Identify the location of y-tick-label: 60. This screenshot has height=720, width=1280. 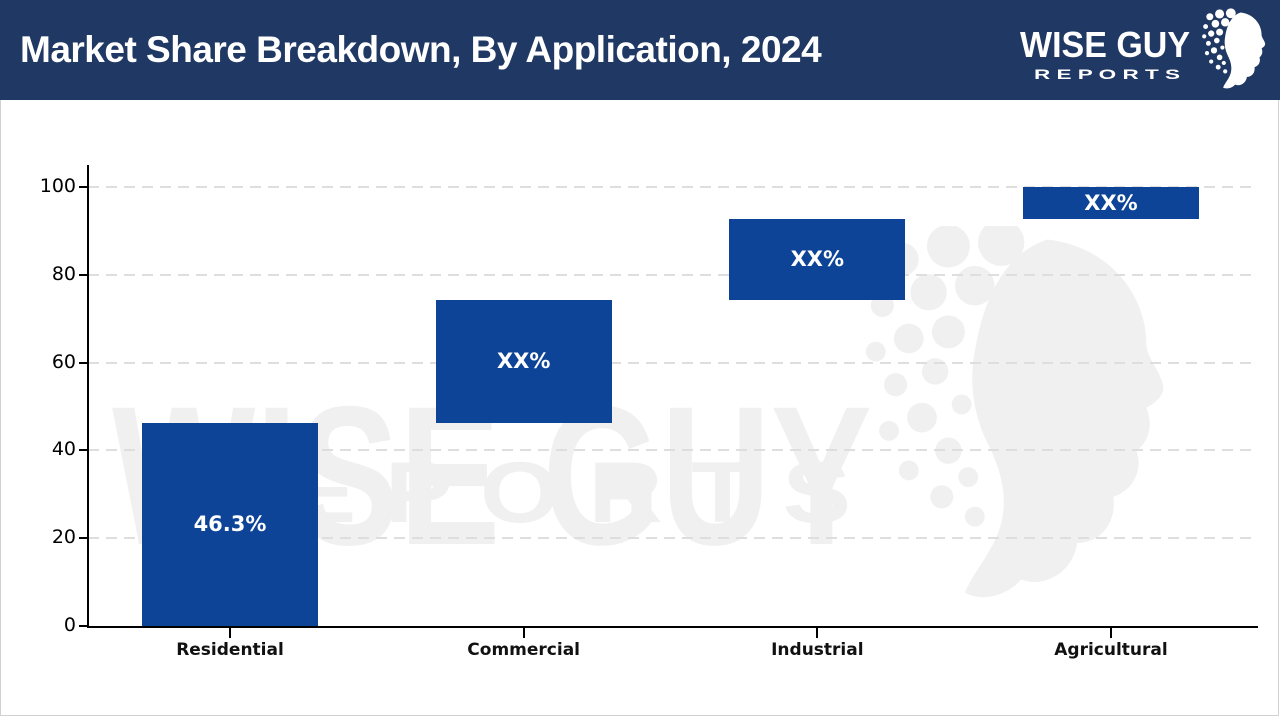
(63, 361).